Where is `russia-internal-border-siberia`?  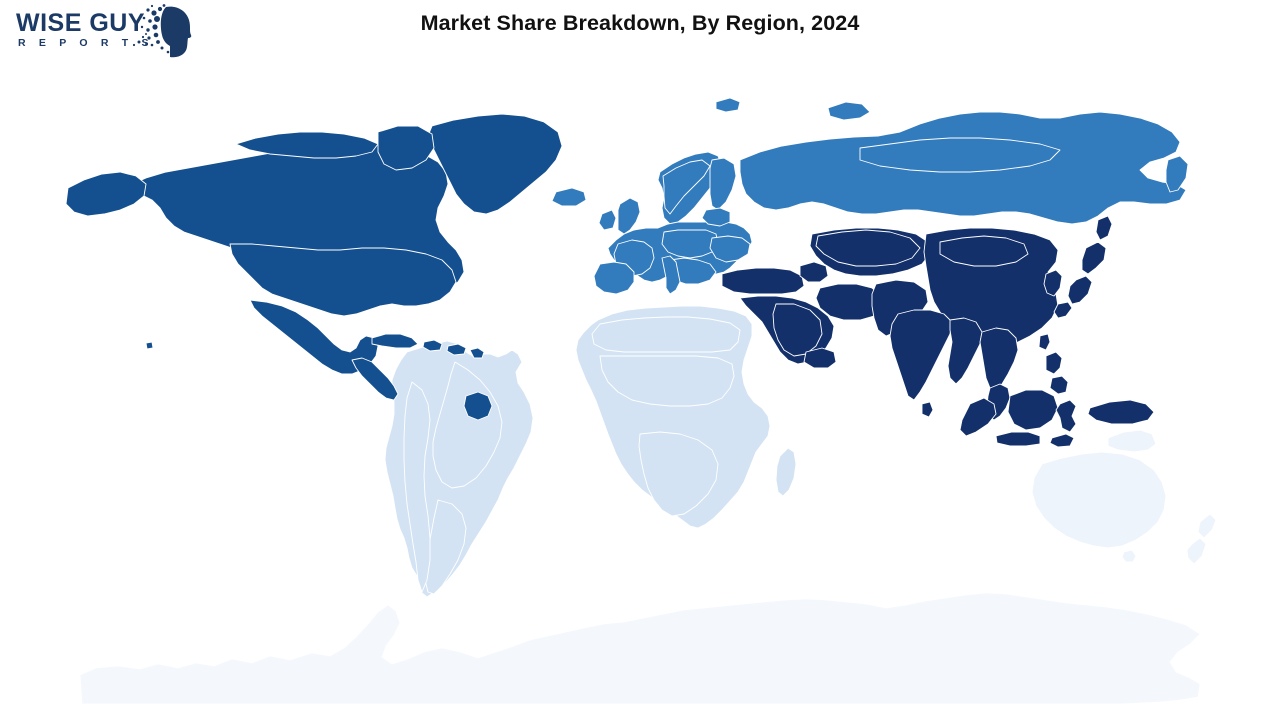 russia-internal-border-siberia is located at coordinates (960, 155).